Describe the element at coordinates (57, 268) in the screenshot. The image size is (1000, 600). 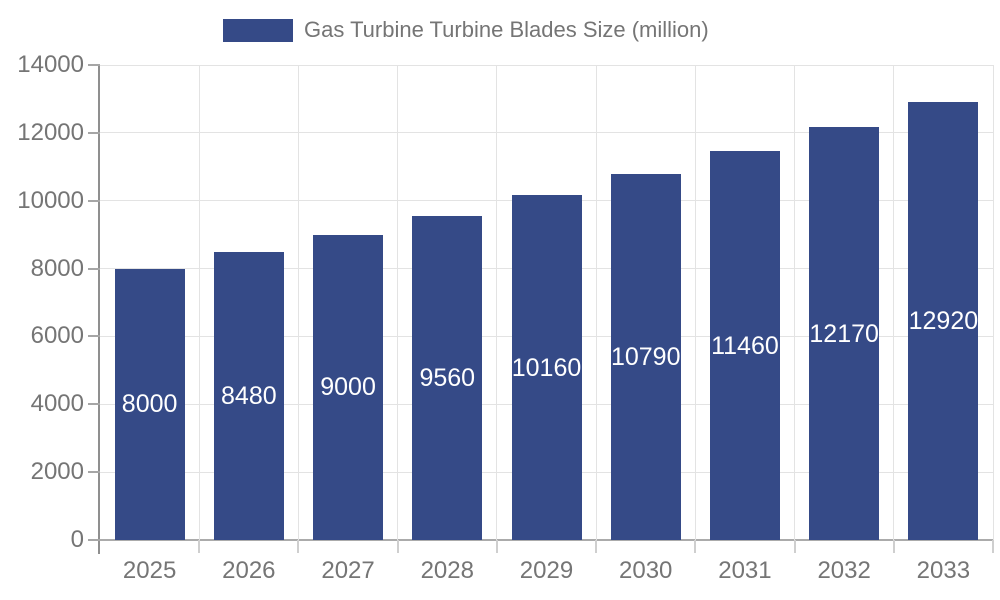
I see `y-axis-label: 8000` at that location.